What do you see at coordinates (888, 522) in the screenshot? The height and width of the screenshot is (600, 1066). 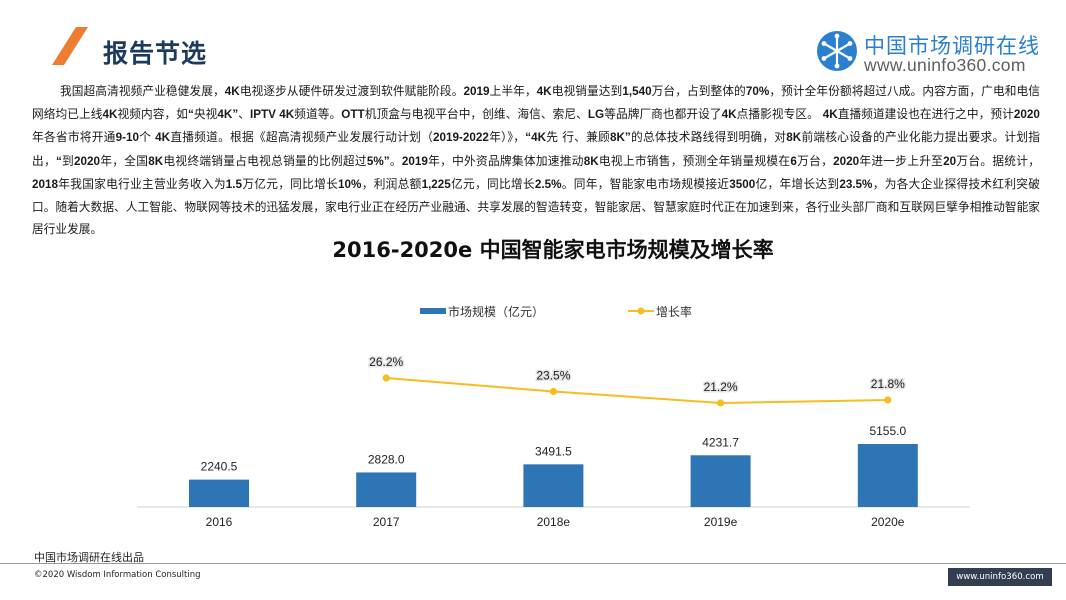 I see `x-tick-label: 2020e` at bounding box center [888, 522].